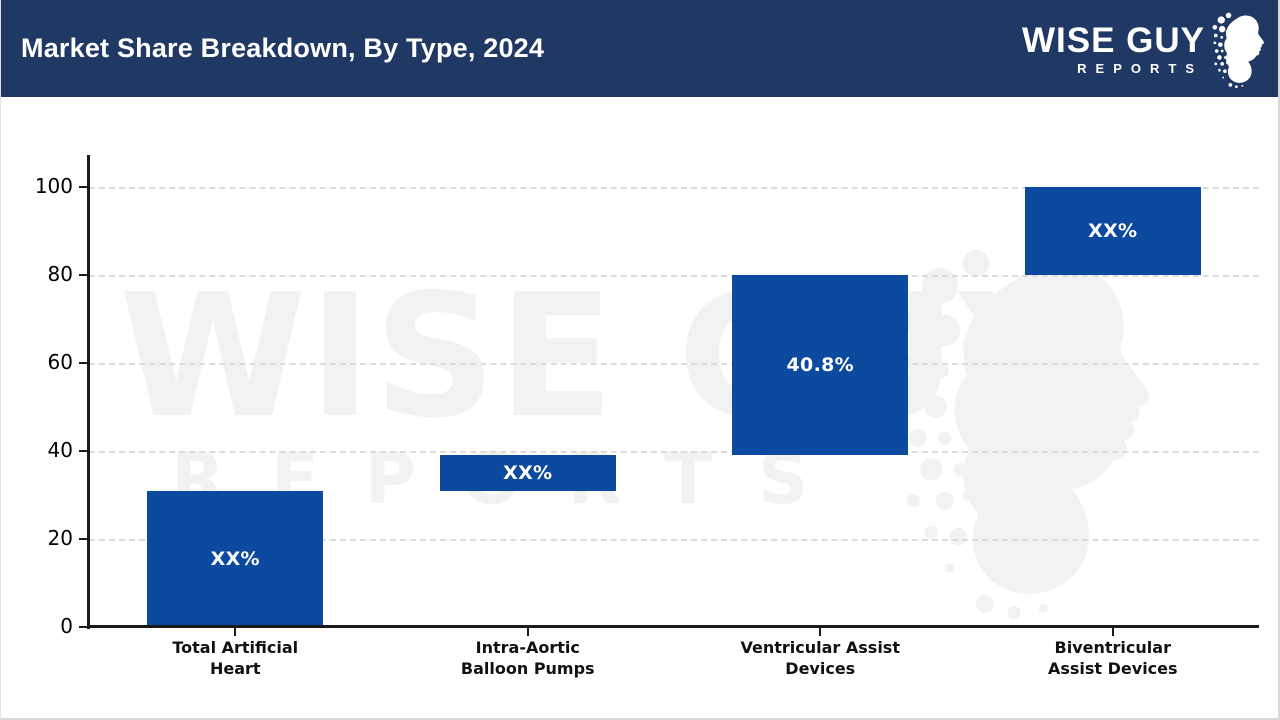 The height and width of the screenshot is (720, 1280). I want to click on logo-text: WISE GUY REPORTS, so click(1113, 48).